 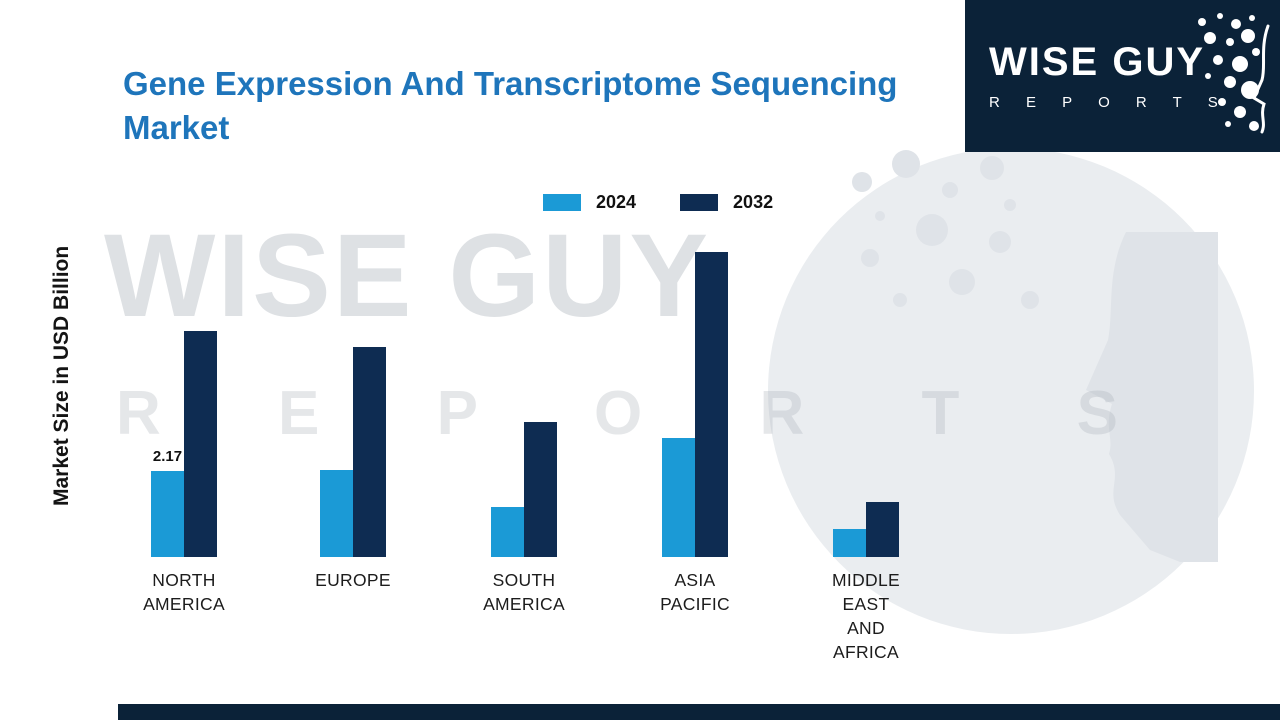 I want to click on category-label-europe: EUROPE, so click(x=353, y=580).